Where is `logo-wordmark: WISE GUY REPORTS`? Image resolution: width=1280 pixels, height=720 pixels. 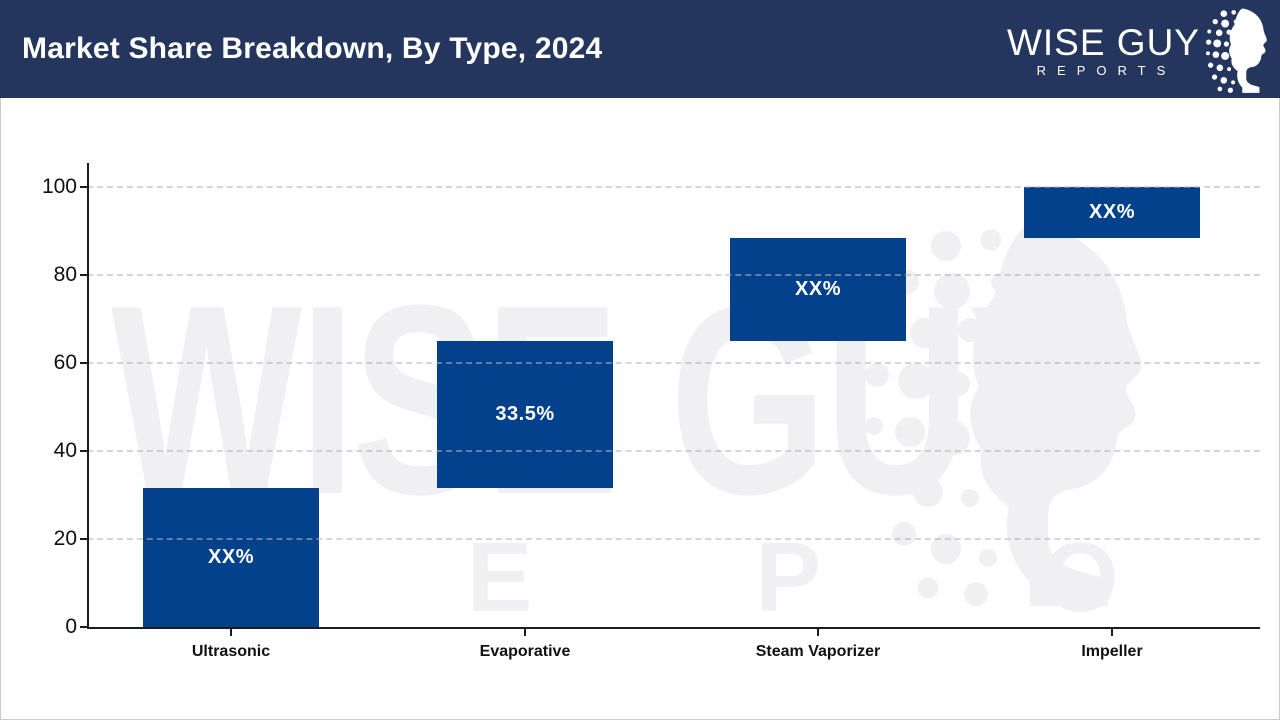
logo-wordmark: WISE GUY REPORTS is located at coordinates (1103, 50).